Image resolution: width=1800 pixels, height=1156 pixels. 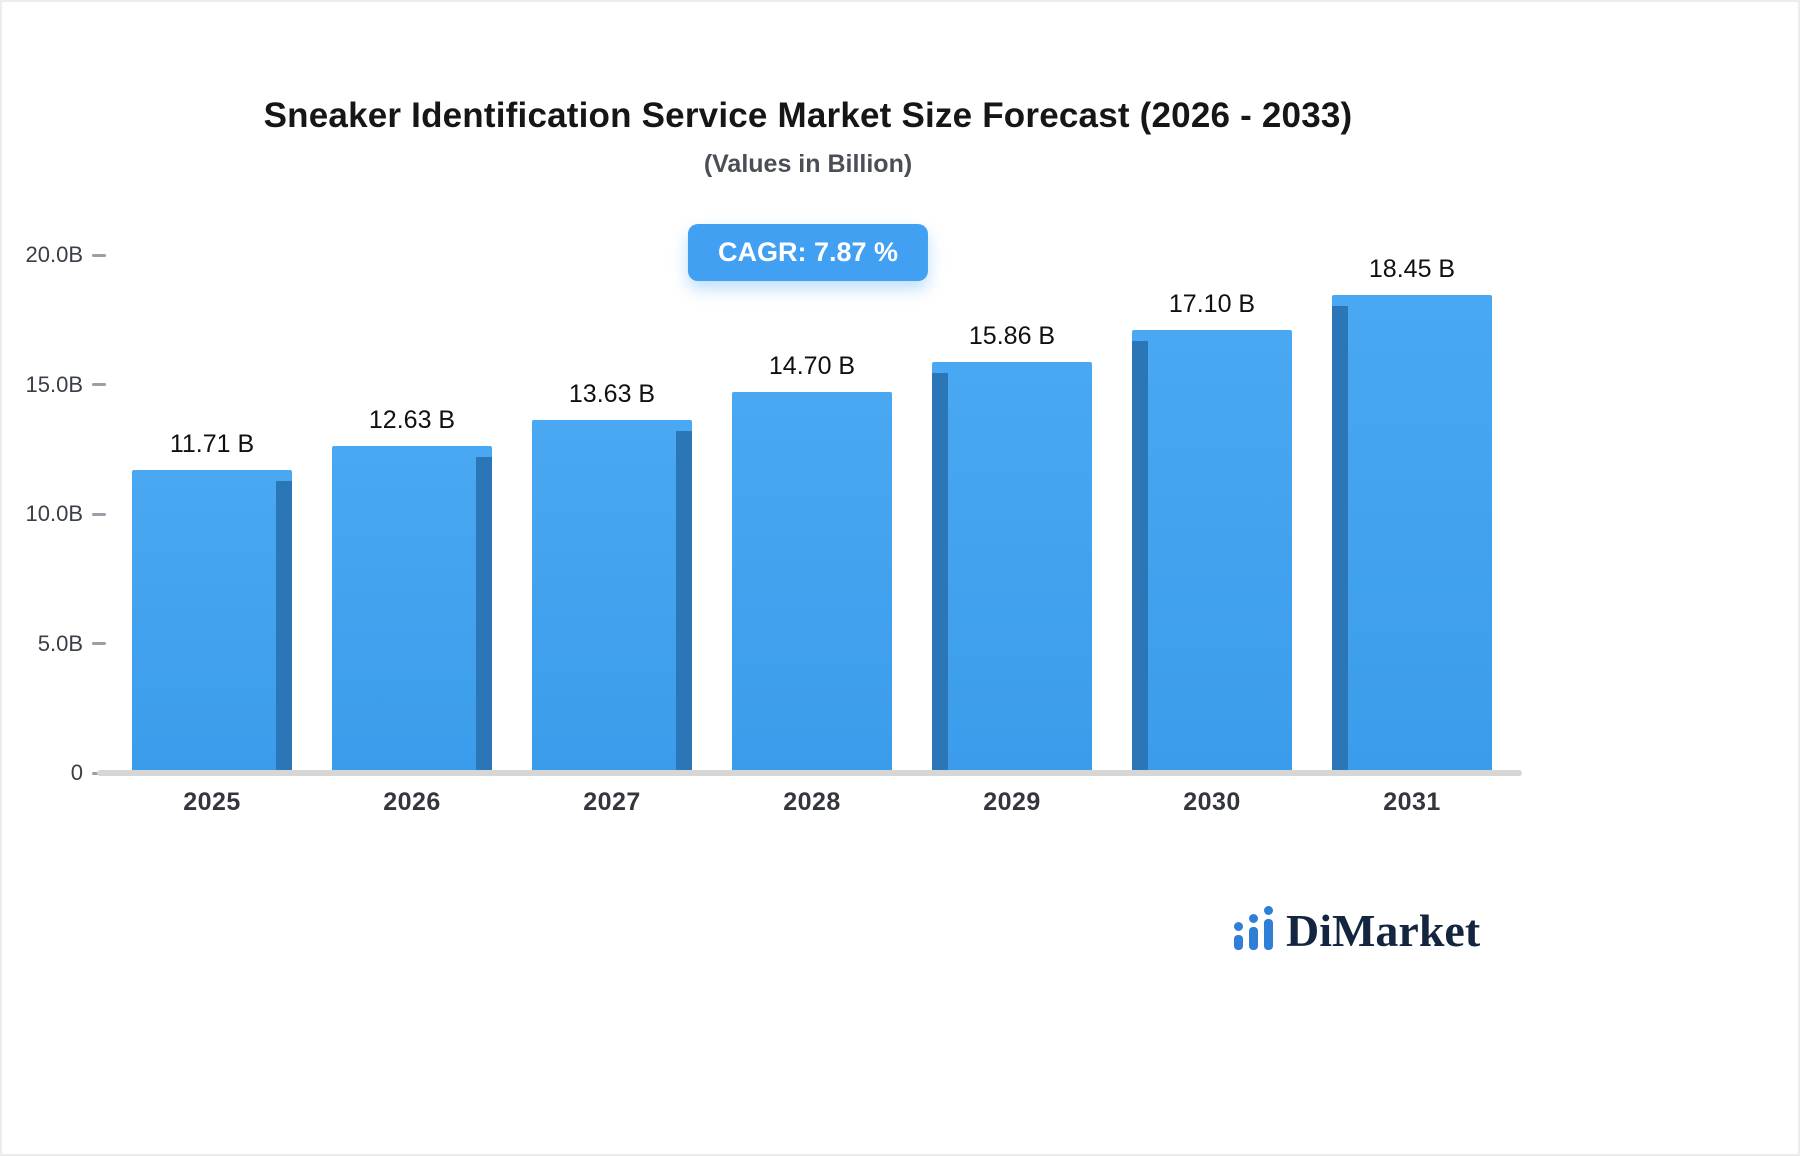 I want to click on bar: 12.63 B, so click(x=412, y=589).